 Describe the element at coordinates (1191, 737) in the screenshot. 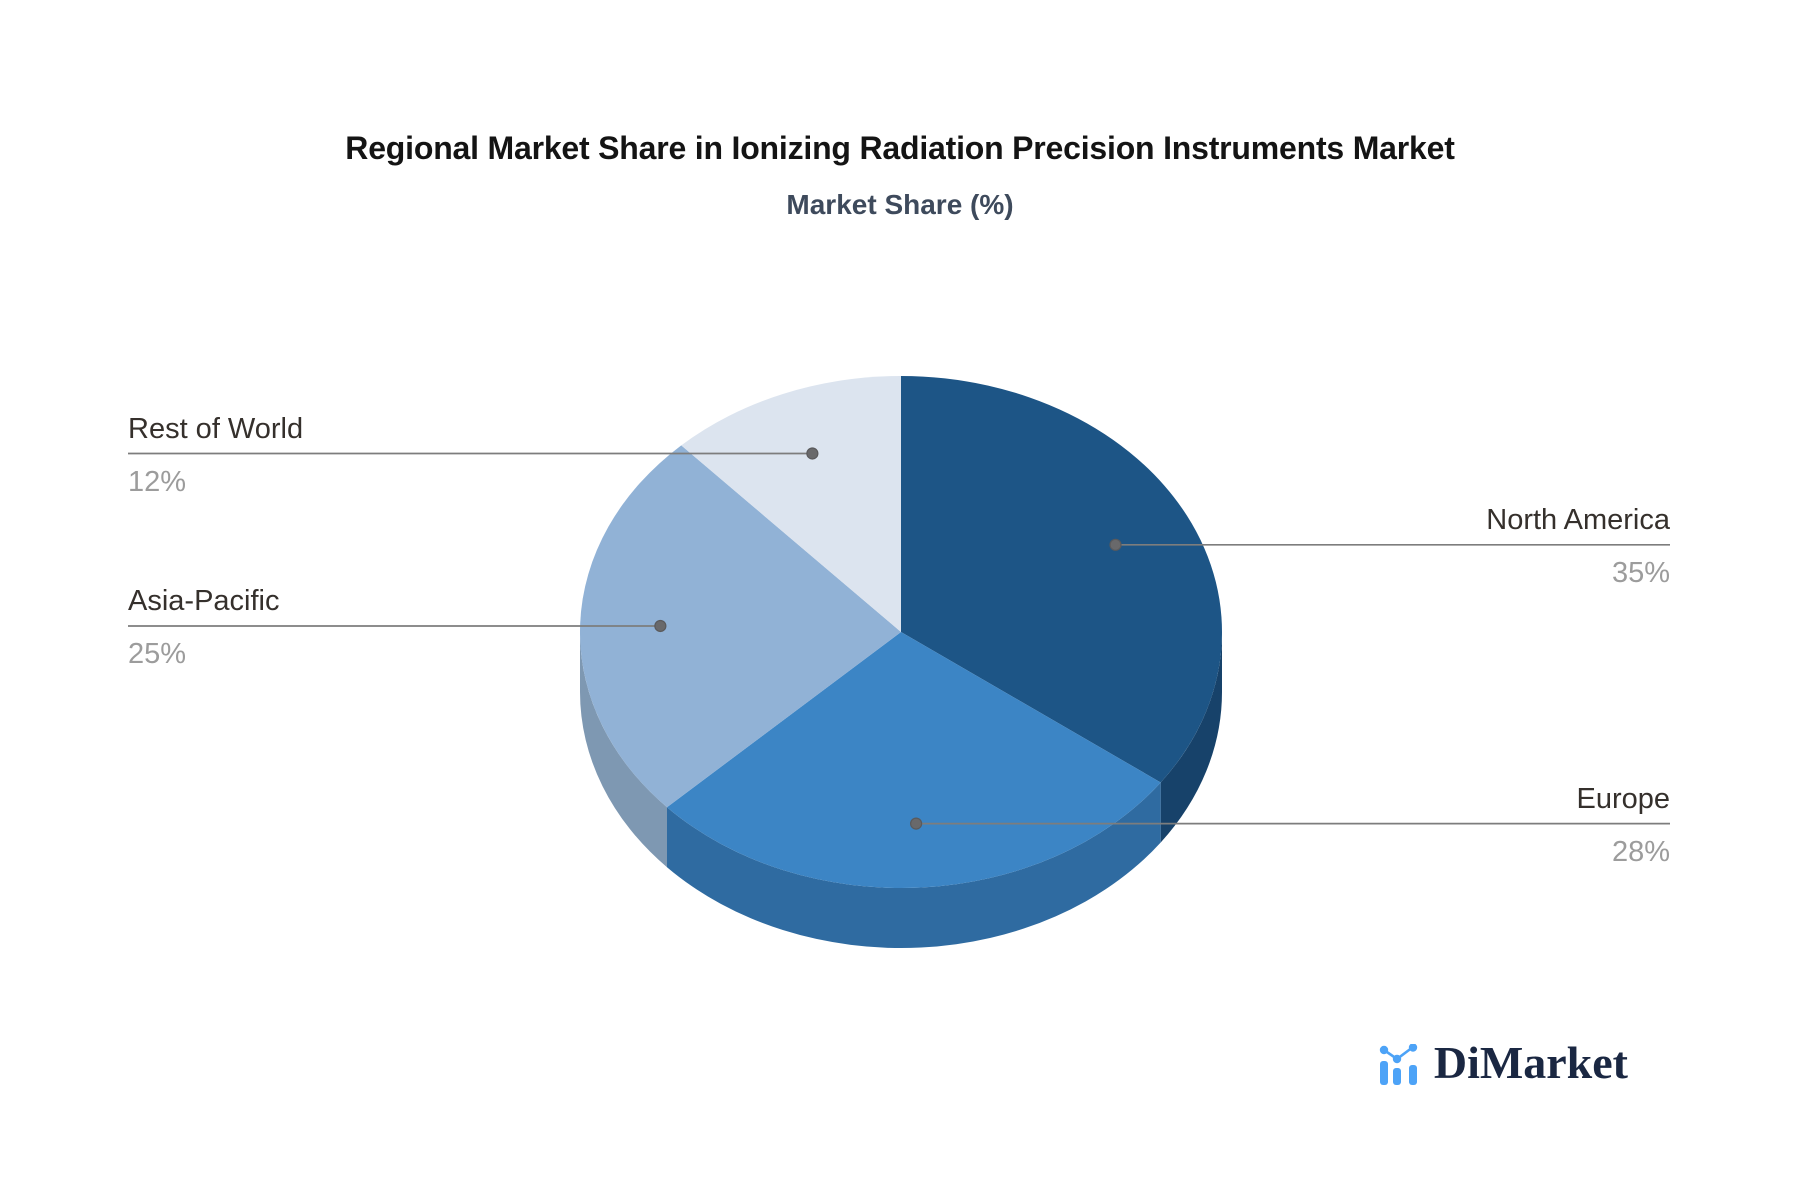

I see `pie-slice-side-north-america` at that location.